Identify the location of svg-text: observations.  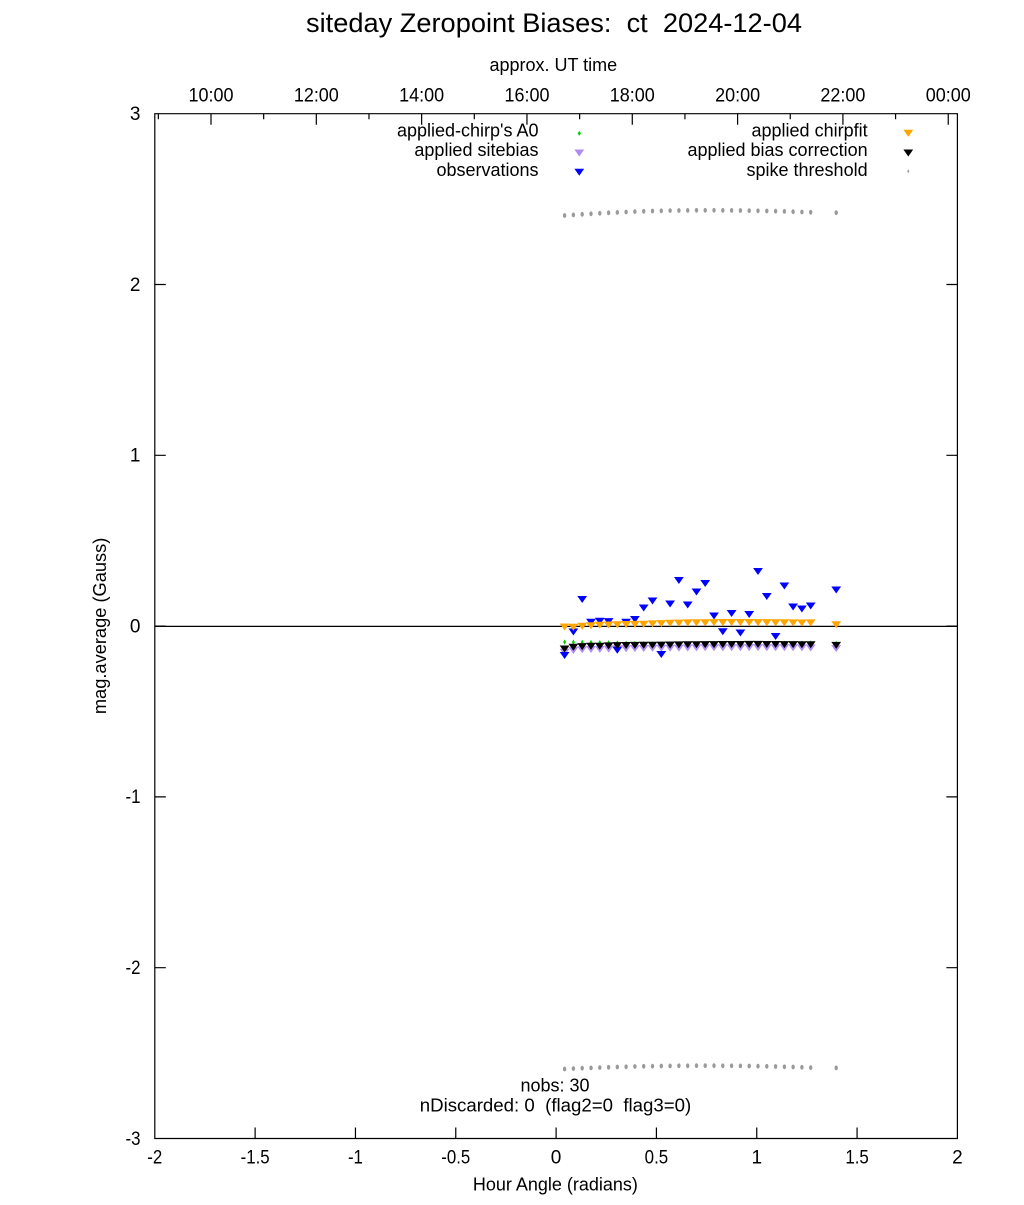
(487, 170).